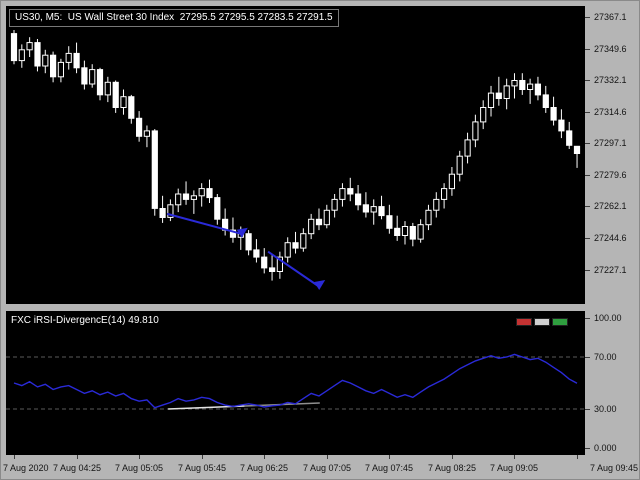  What do you see at coordinates (605, 357) in the screenshot?
I see `indicator-scale-label: 70.00` at bounding box center [605, 357].